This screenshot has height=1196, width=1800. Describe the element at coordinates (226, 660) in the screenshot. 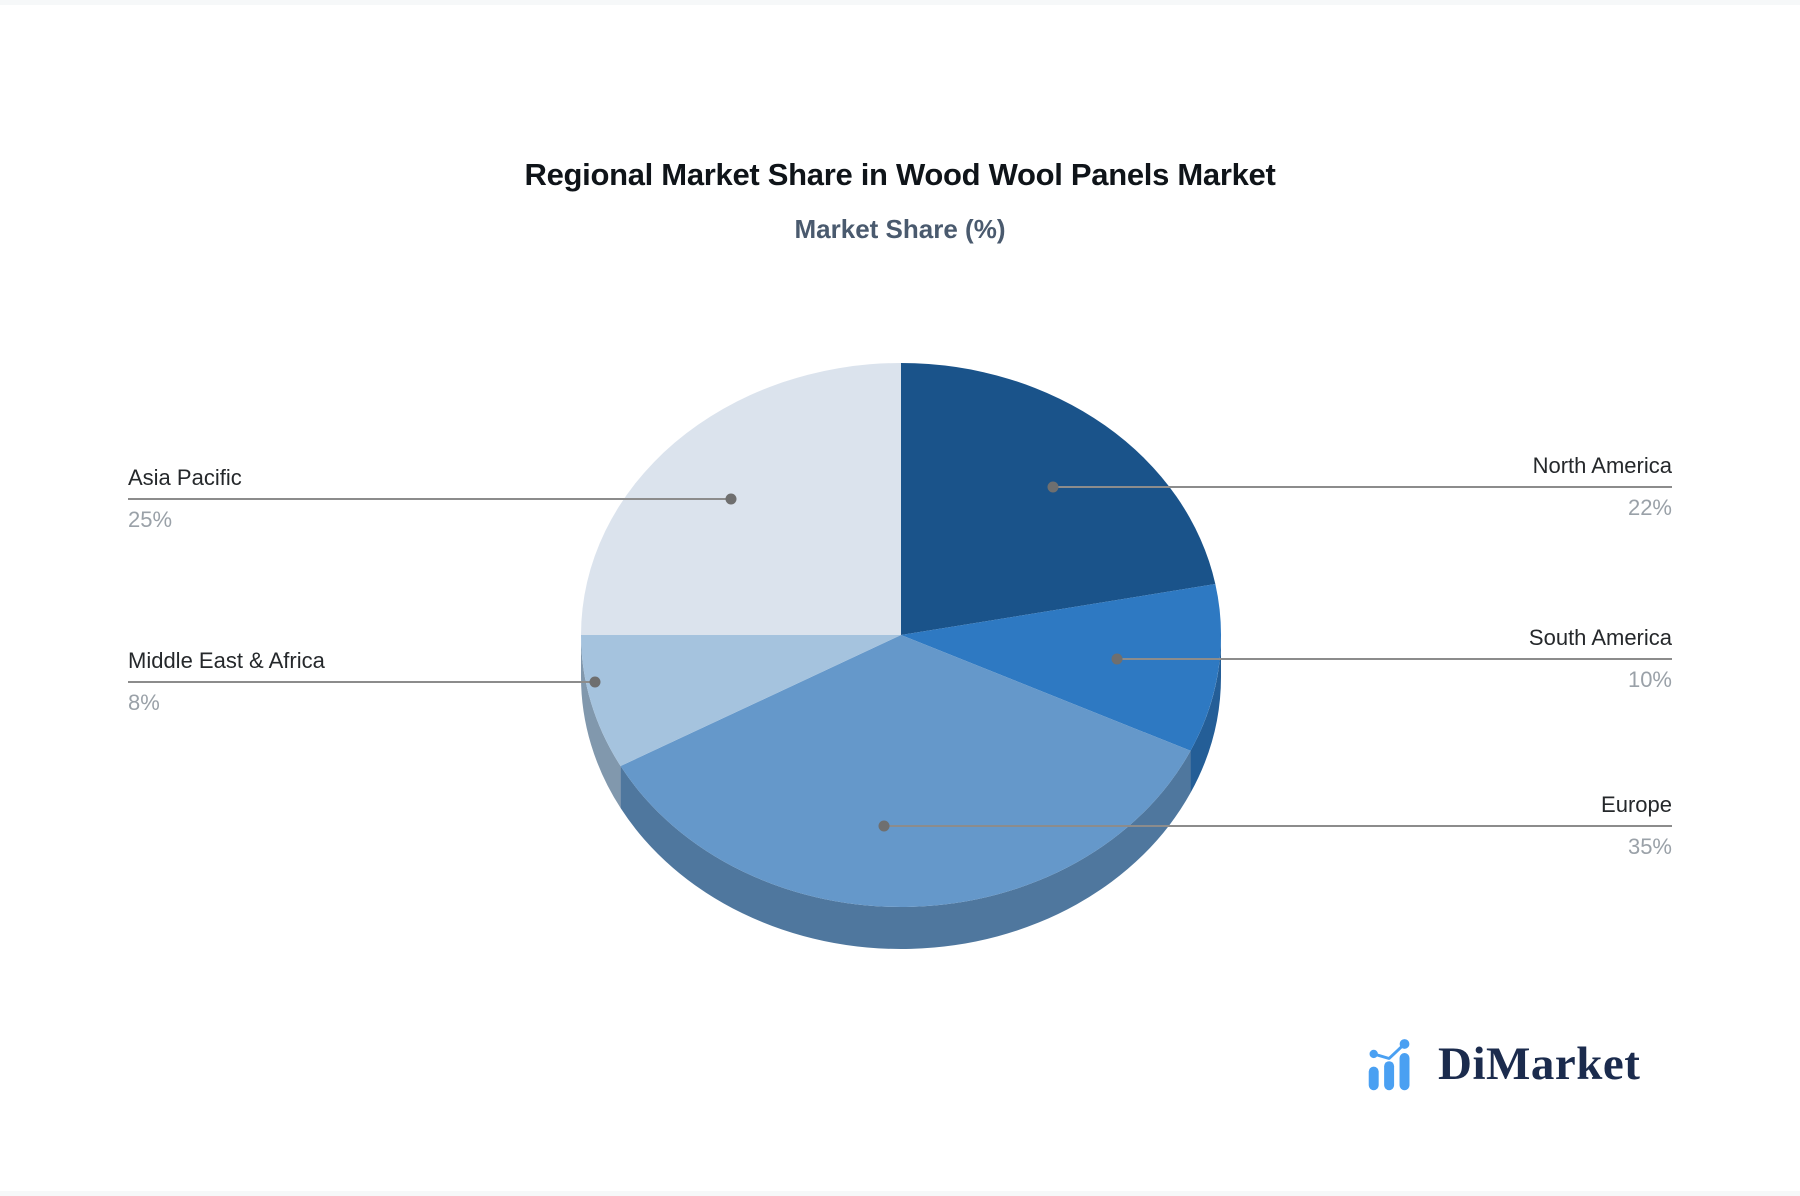

I see `slice-name: Middle East & Africa` at that location.